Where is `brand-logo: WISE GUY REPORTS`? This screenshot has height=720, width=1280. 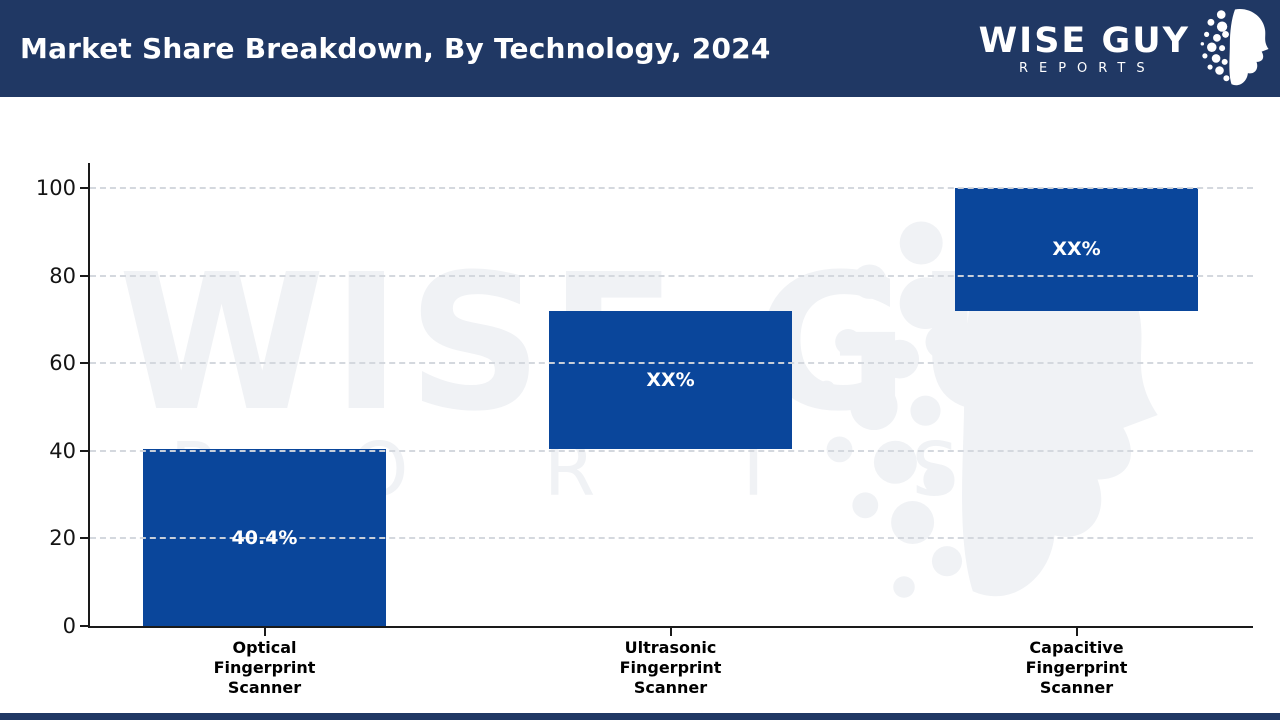
brand-logo: WISE GUY REPORTS is located at coordinates (1127, 49).